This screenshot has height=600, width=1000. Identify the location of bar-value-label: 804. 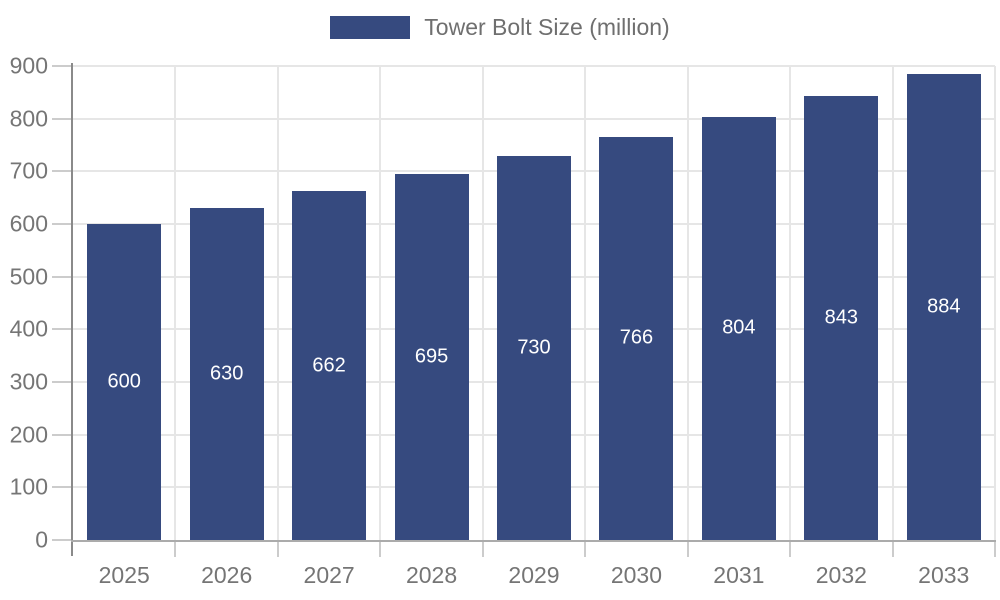
(739, 327).